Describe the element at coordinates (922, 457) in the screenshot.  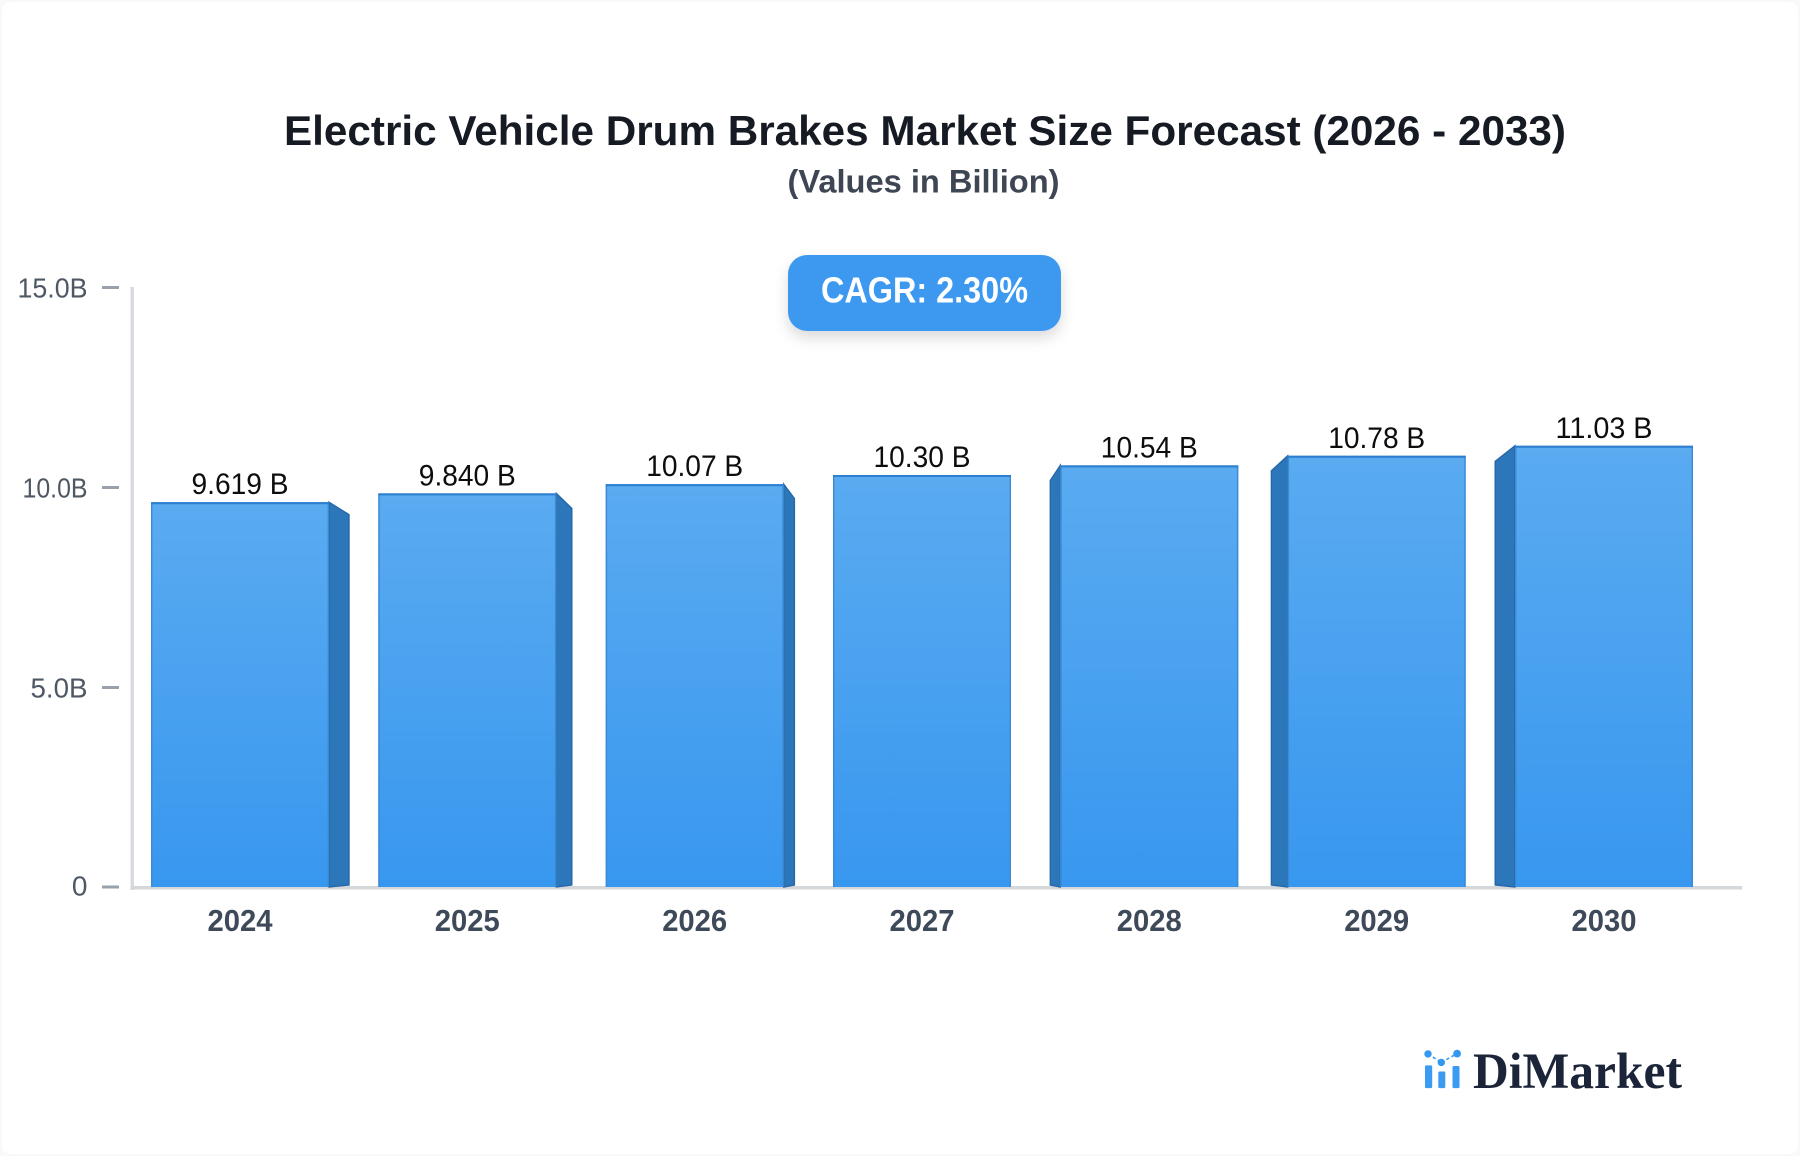
I see `svg-text: 10.30 B` at that location.